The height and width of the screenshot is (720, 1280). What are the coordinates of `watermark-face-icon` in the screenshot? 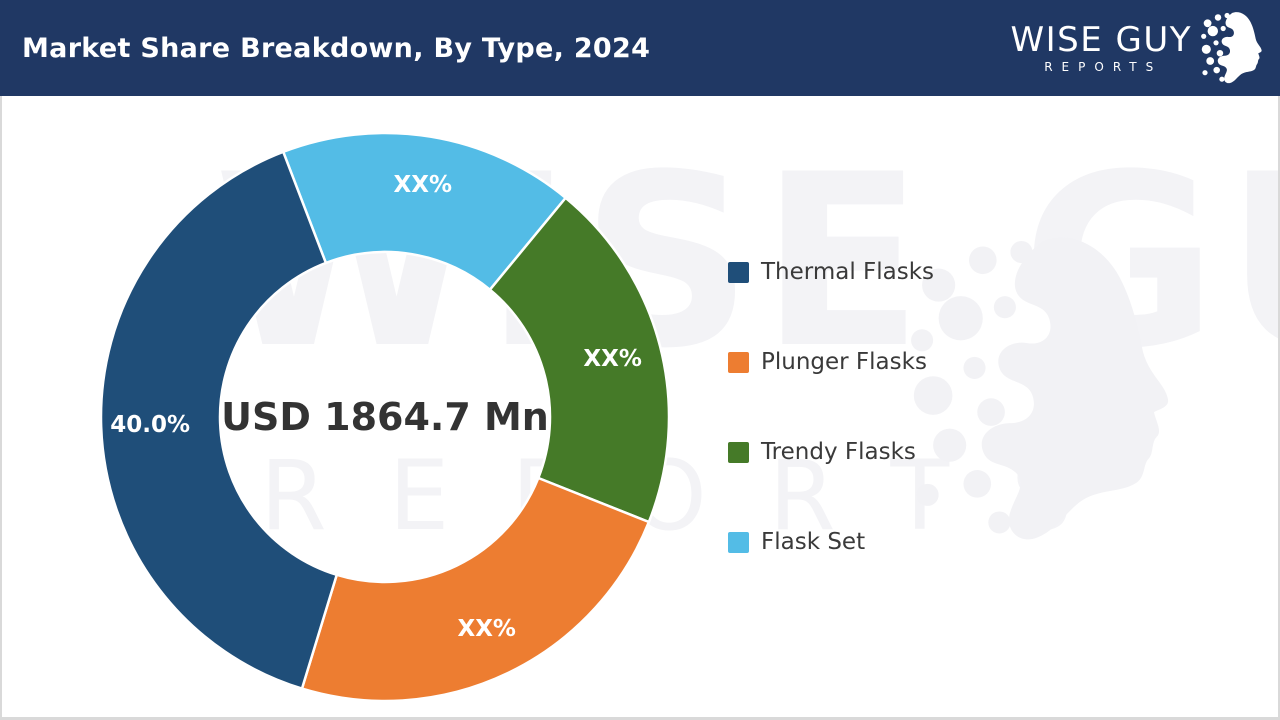 It's located at (1040, 388).